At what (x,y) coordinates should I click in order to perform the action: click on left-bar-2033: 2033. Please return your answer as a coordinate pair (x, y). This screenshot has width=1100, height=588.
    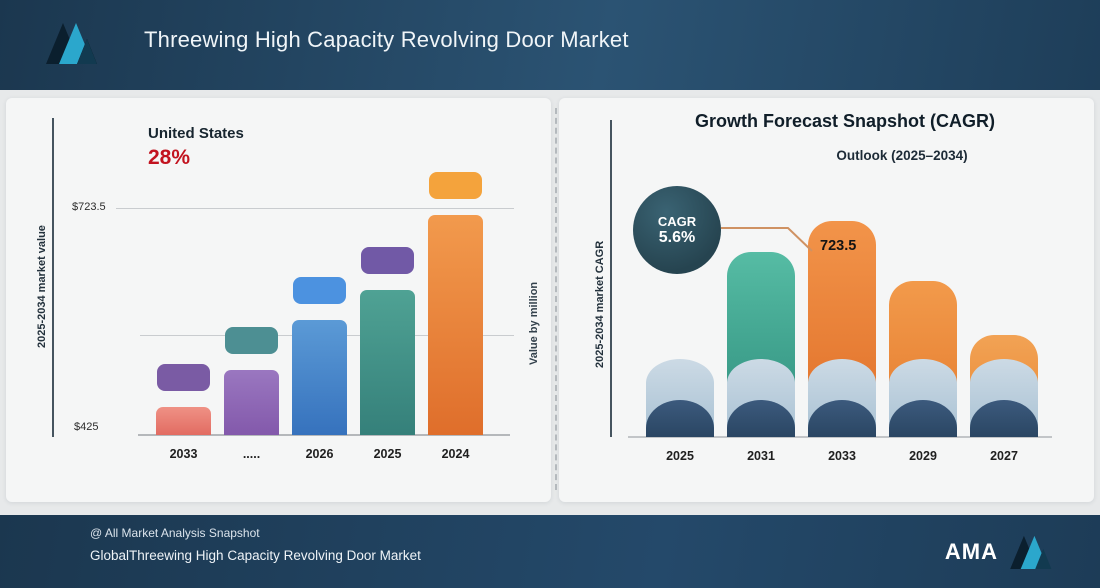
    Looking at the image, I should click on (183, 275).